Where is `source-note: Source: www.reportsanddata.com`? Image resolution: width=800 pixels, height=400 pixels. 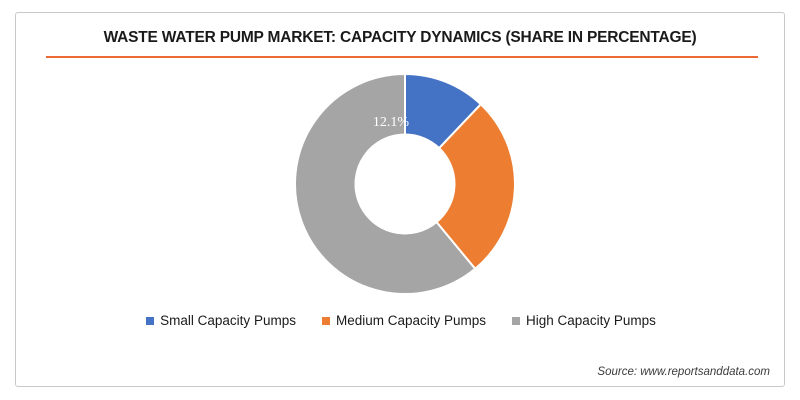 source-note: Source: www.reportsanddata.com is located at coordinates (683, 372).